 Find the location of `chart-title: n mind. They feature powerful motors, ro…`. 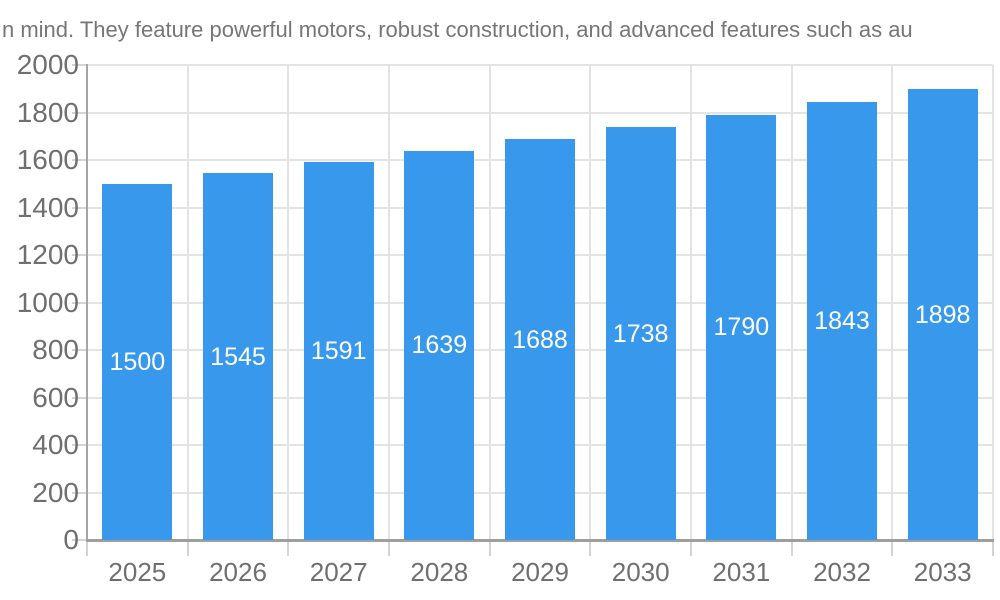

chart-title: n mind. They feature powerful motors, ro… is located at coordinates (457, 29).